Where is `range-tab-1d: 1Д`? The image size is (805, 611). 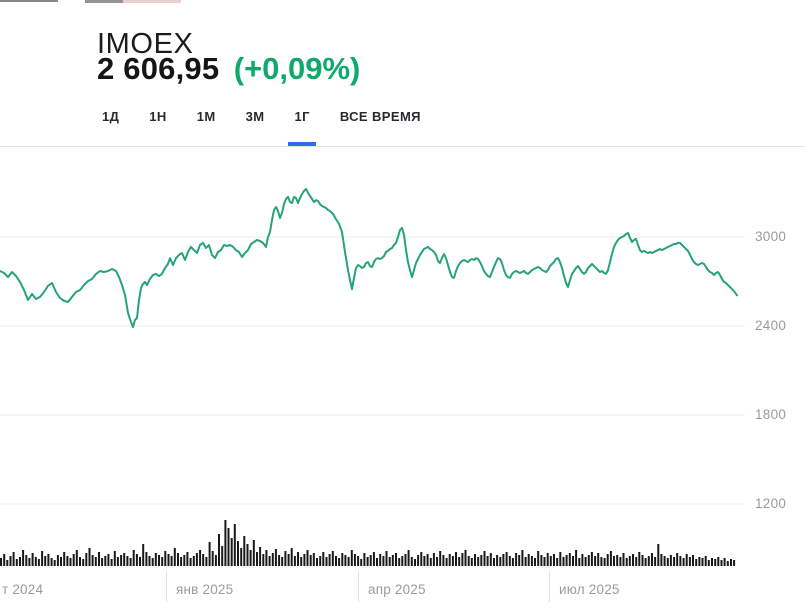
range-tab-1d: 1Д is located at coordinates (110, 126).